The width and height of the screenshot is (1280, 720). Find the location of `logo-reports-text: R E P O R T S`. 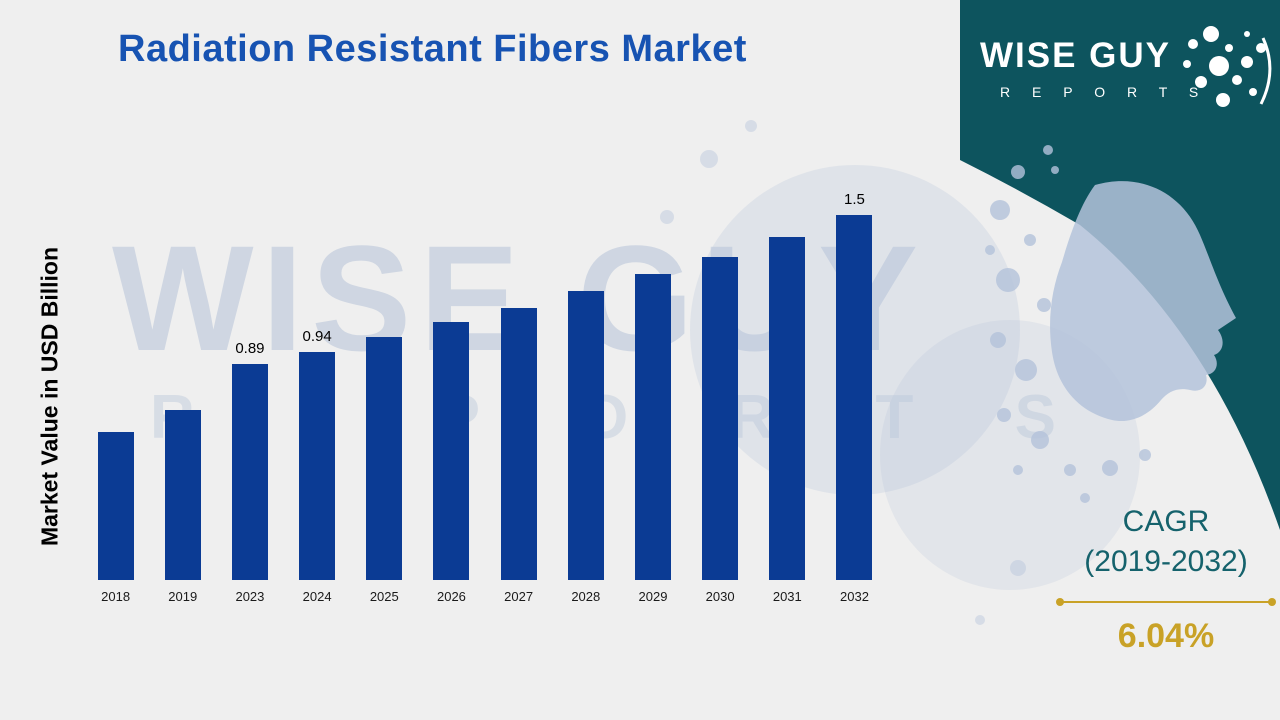

logo-reports-text: R E P O R T S is located at coordinates (1104, 92).